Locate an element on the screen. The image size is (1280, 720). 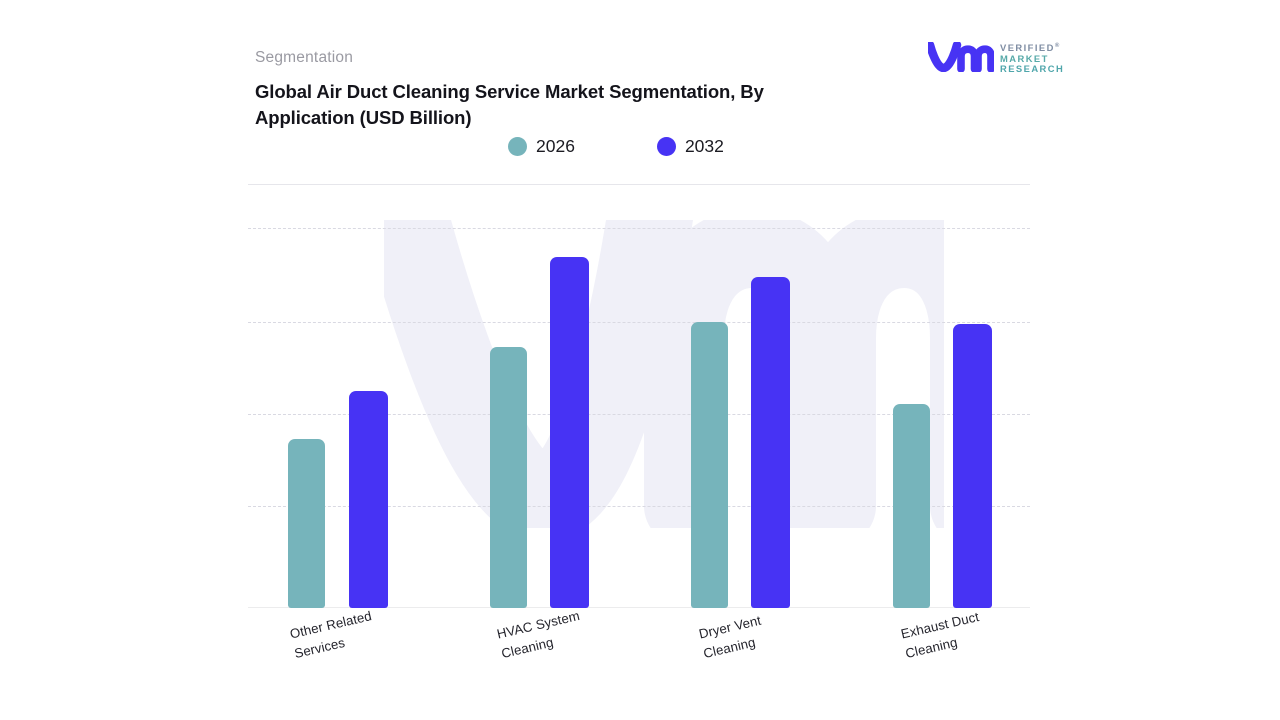
bar-2032-dryer-vent-cleaning is located at coordinates (770, 442).